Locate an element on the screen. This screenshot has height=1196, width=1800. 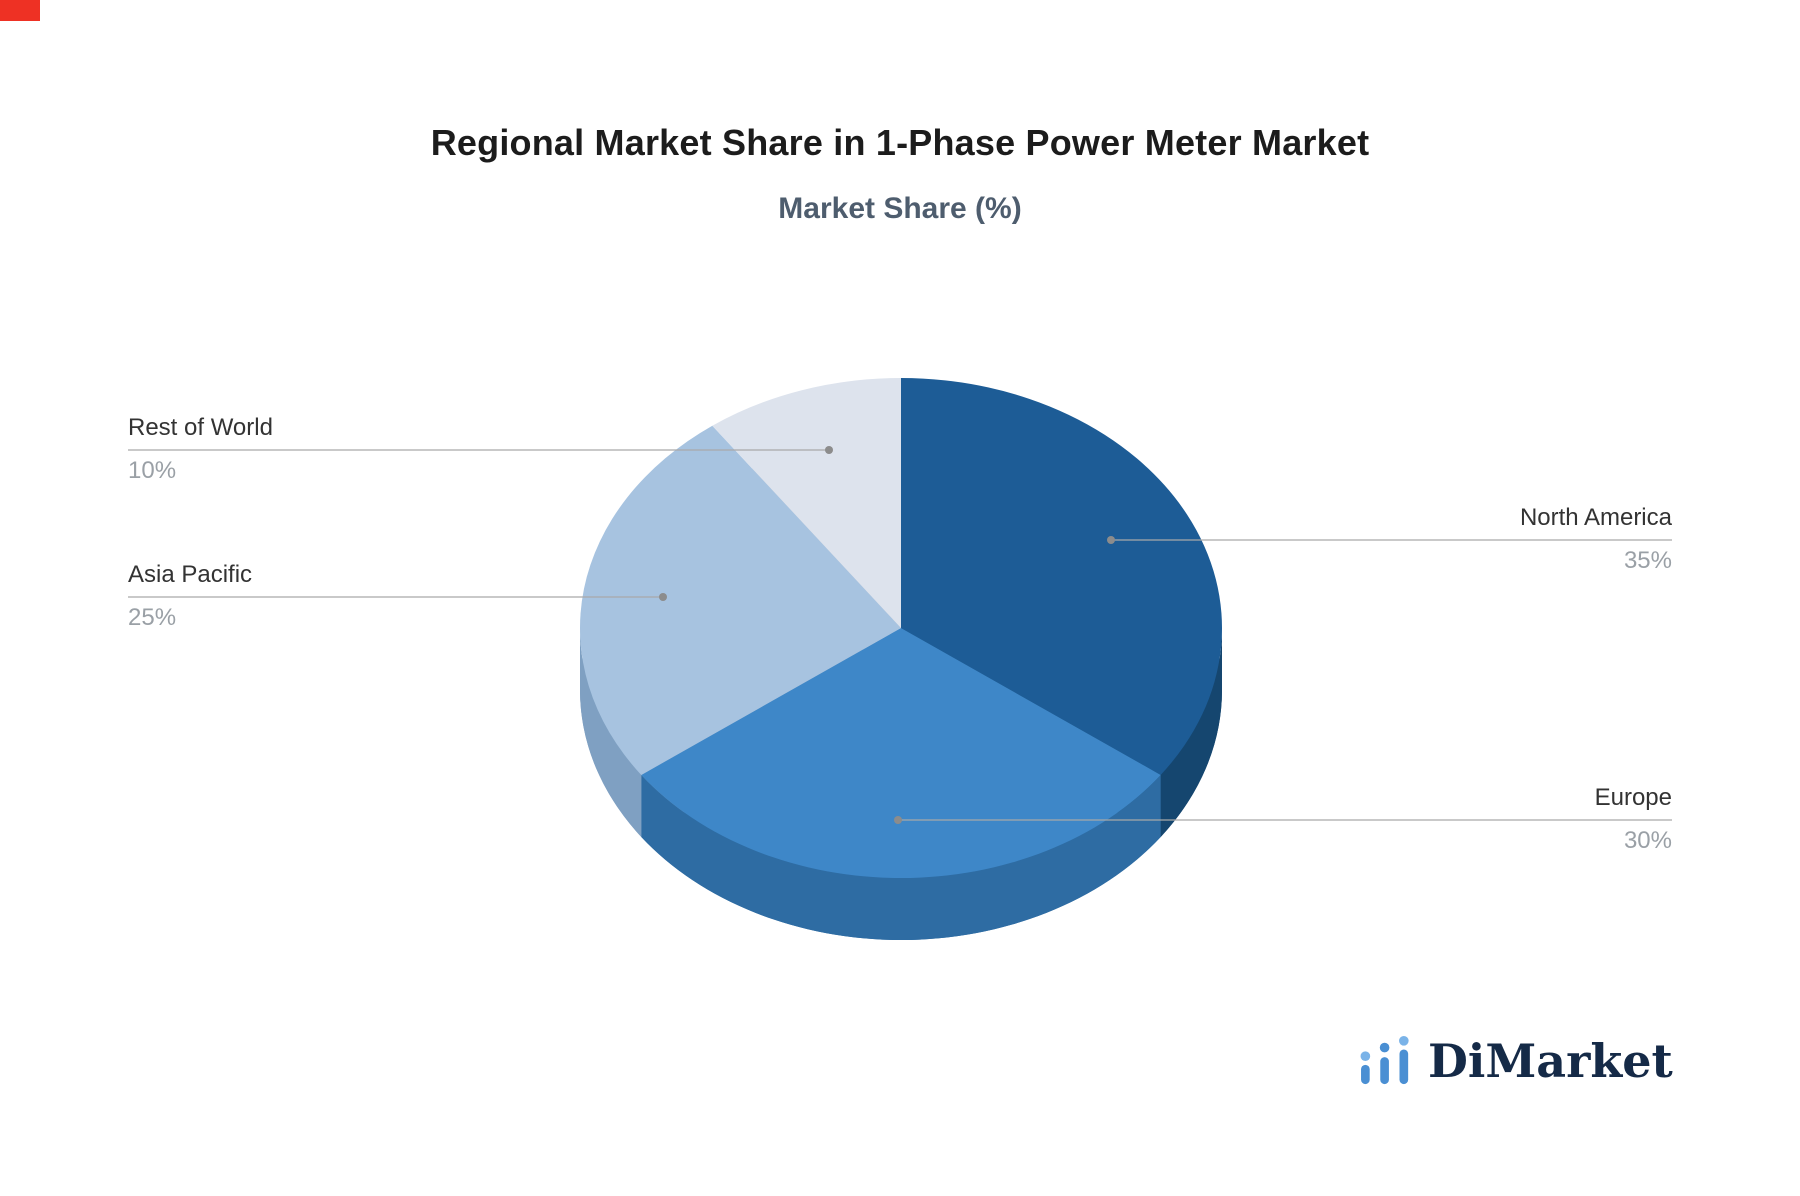
pie-slice-rest-of-world is located at coordinates (806, 503).